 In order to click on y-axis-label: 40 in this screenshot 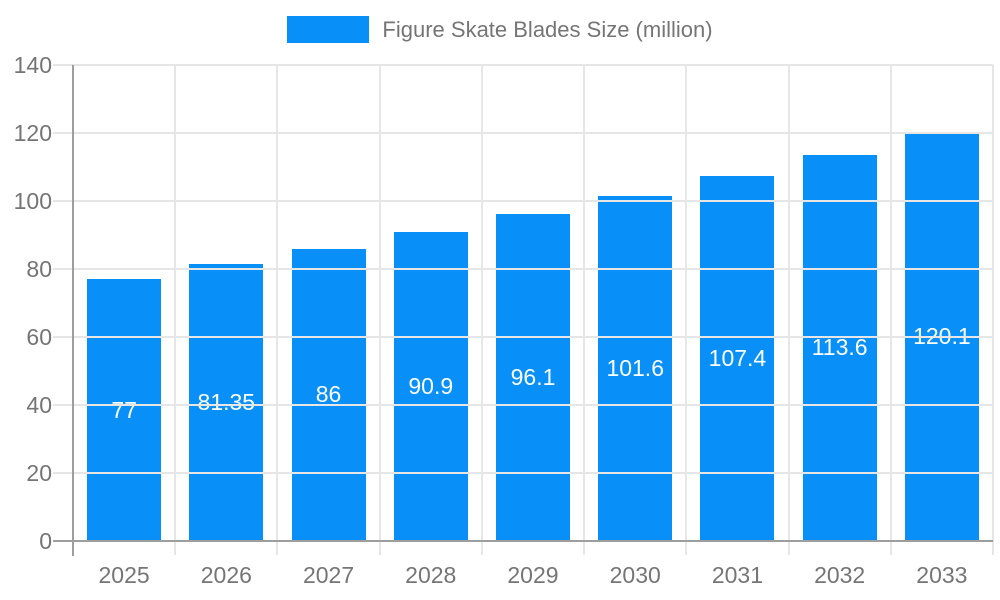, I will do `click(39, 405)`.